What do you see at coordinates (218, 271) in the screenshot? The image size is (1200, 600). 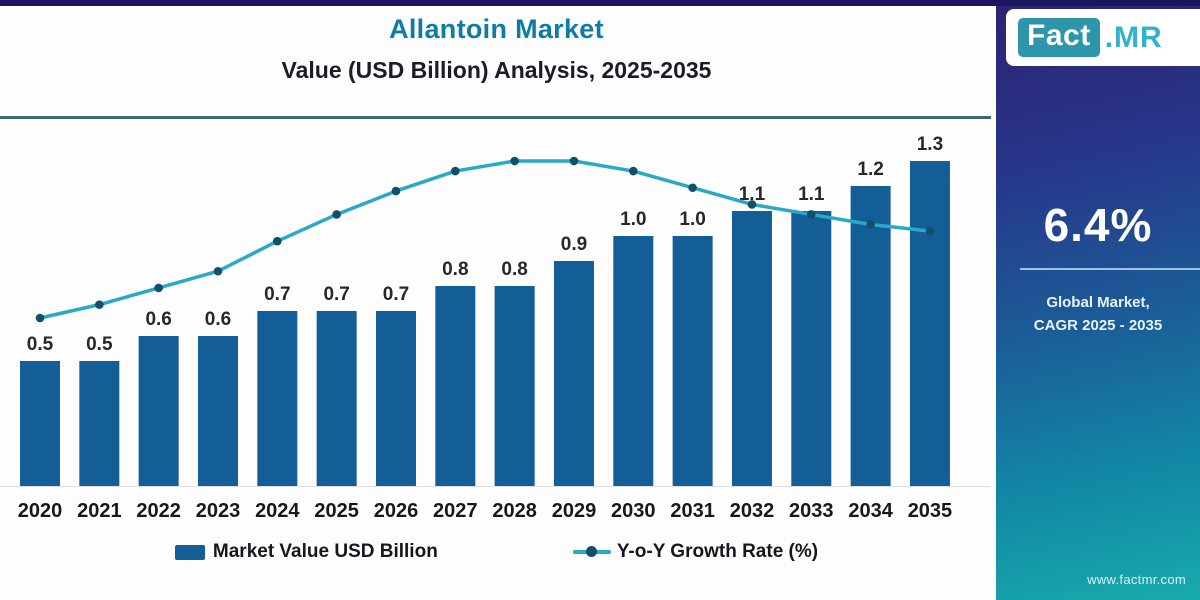 I see `growth-marker-2023` at bounding box center [218, 271].